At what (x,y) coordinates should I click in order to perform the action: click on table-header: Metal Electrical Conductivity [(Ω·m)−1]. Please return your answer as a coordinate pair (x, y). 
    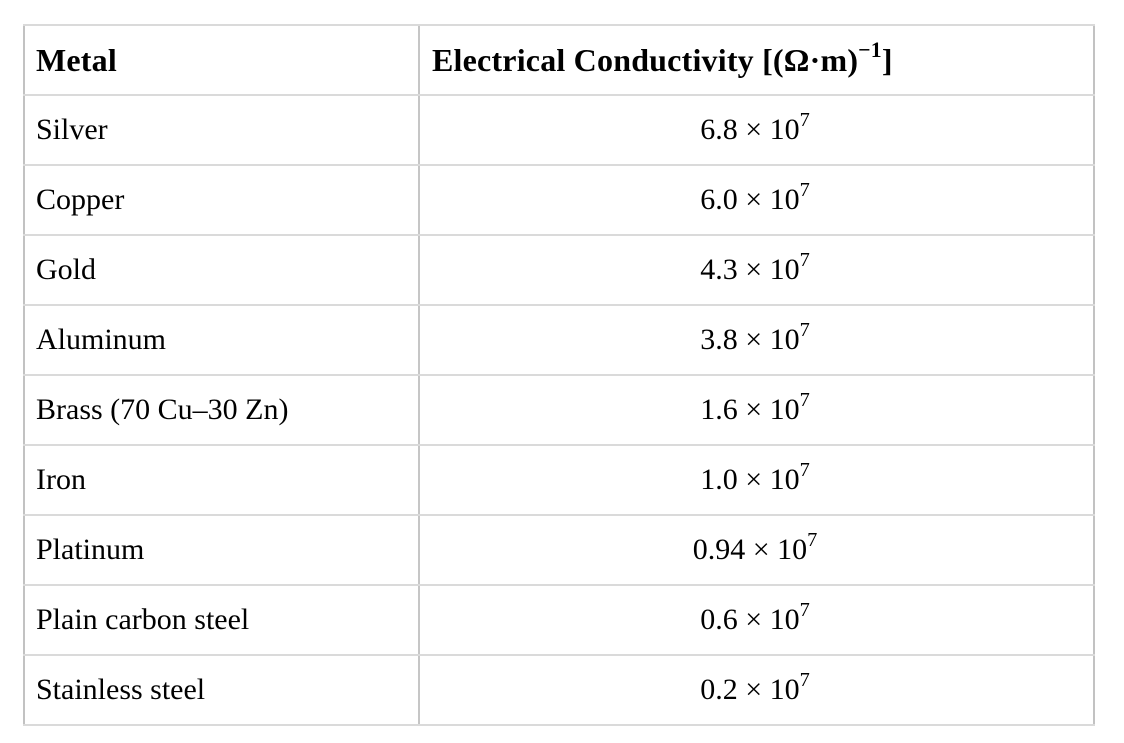
    Looking at the image, I should click on (559, 60).